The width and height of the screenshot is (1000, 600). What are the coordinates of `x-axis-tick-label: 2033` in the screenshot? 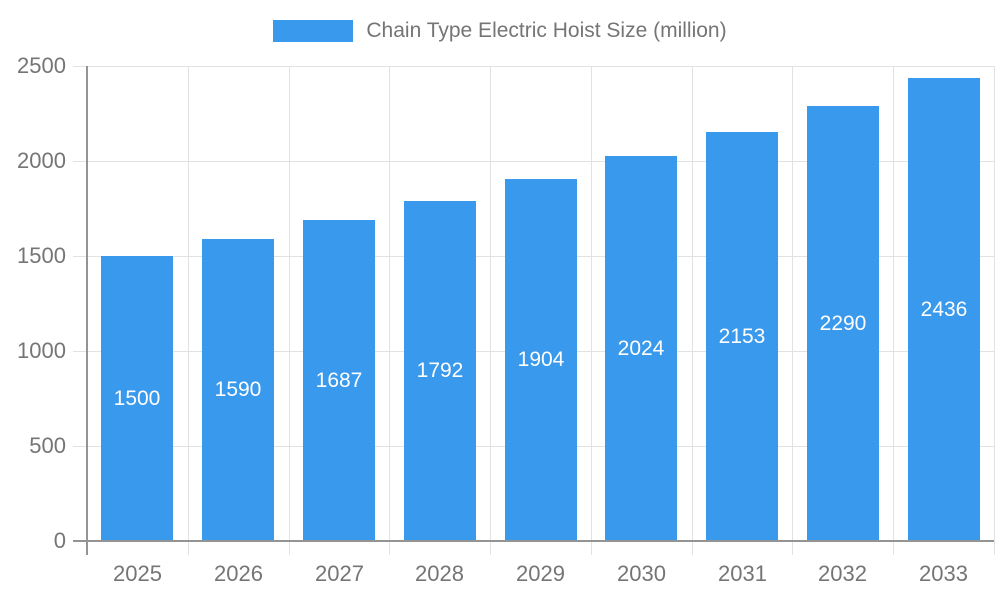 It's located at (943, 573).